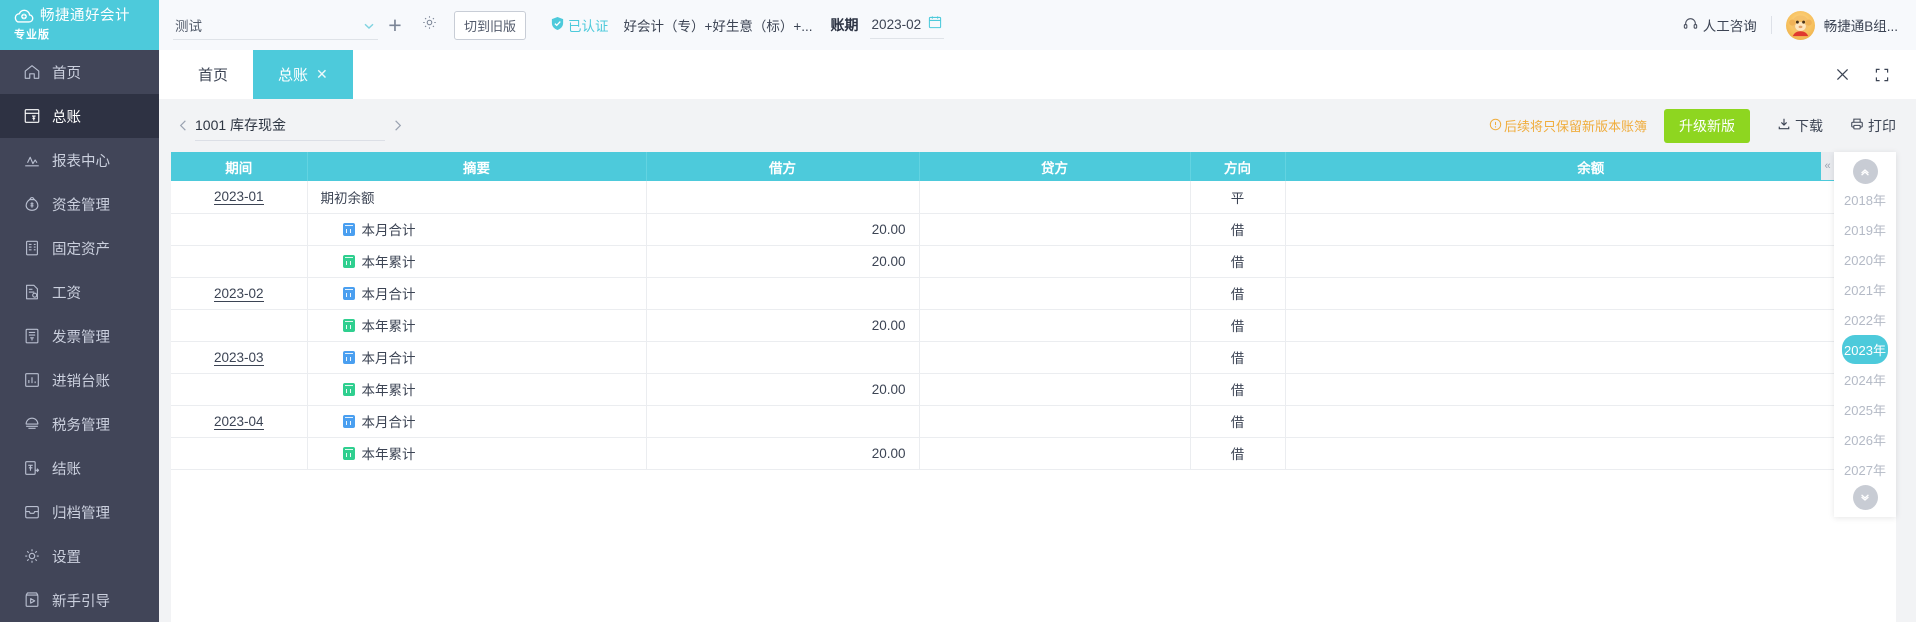 Image resolution: width=1916 pixels, height=622 pixels. I want to click on switch-to-old-version-button: 切到旧版, so click(490, 25).